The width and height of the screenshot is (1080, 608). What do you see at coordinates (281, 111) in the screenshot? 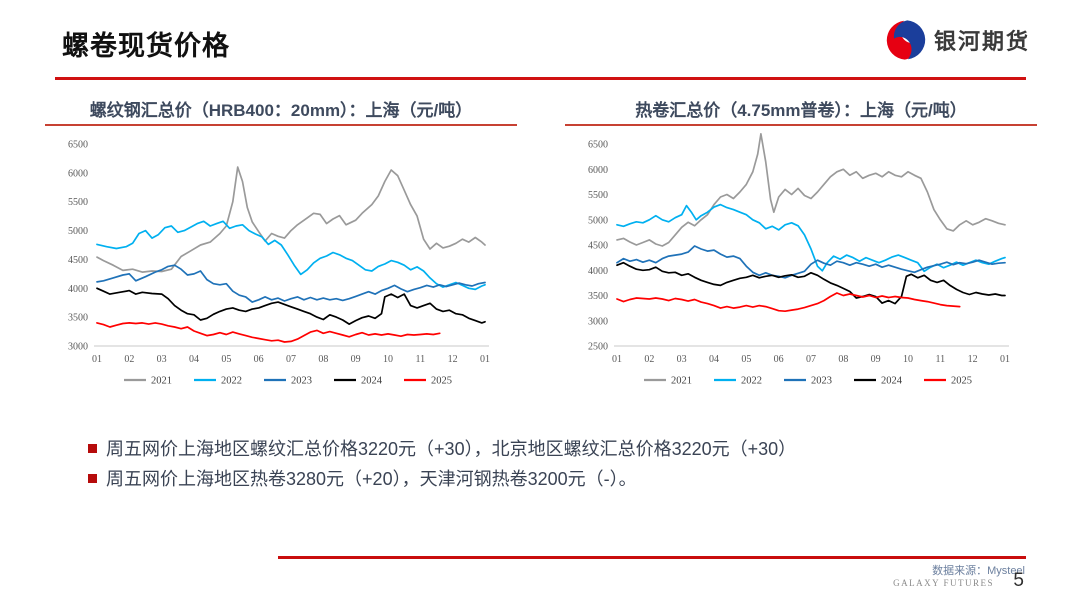
I see `chart-title-rebar: 螺纹钢汇总价（HRB400：20mm）：上海（元/吨）` at bounding box center [281, 111].